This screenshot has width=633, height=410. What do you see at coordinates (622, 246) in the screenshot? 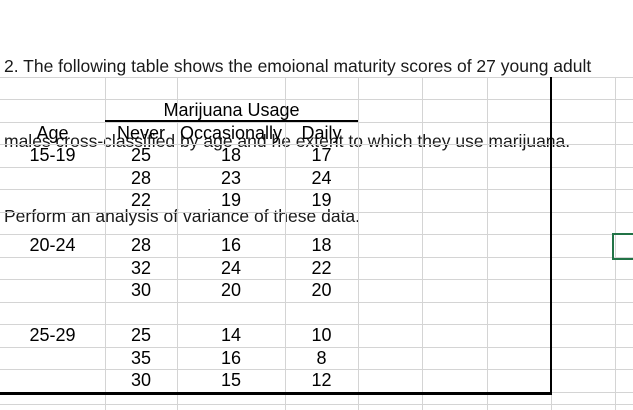
I see `selected-cell-indicator` at bounding box center [622, 246].